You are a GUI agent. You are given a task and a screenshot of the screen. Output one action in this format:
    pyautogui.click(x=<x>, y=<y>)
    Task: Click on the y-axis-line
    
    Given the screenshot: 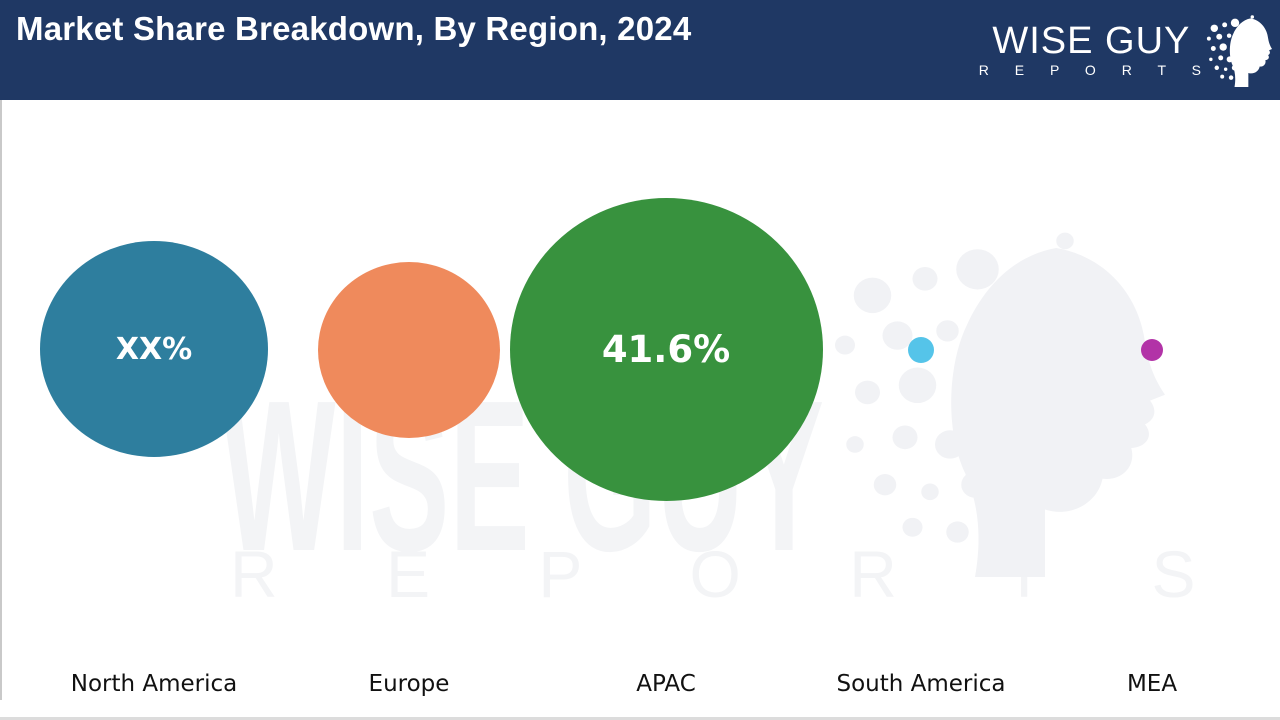 What is the action you would take?
    pyautogui.click(x=1, y=400)
    